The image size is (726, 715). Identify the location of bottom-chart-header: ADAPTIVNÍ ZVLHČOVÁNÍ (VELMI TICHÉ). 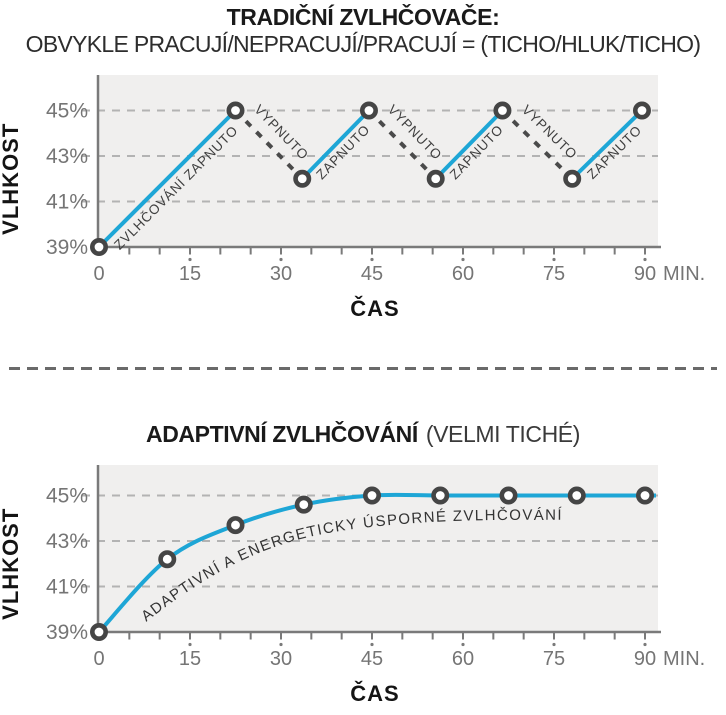
(363, 436).